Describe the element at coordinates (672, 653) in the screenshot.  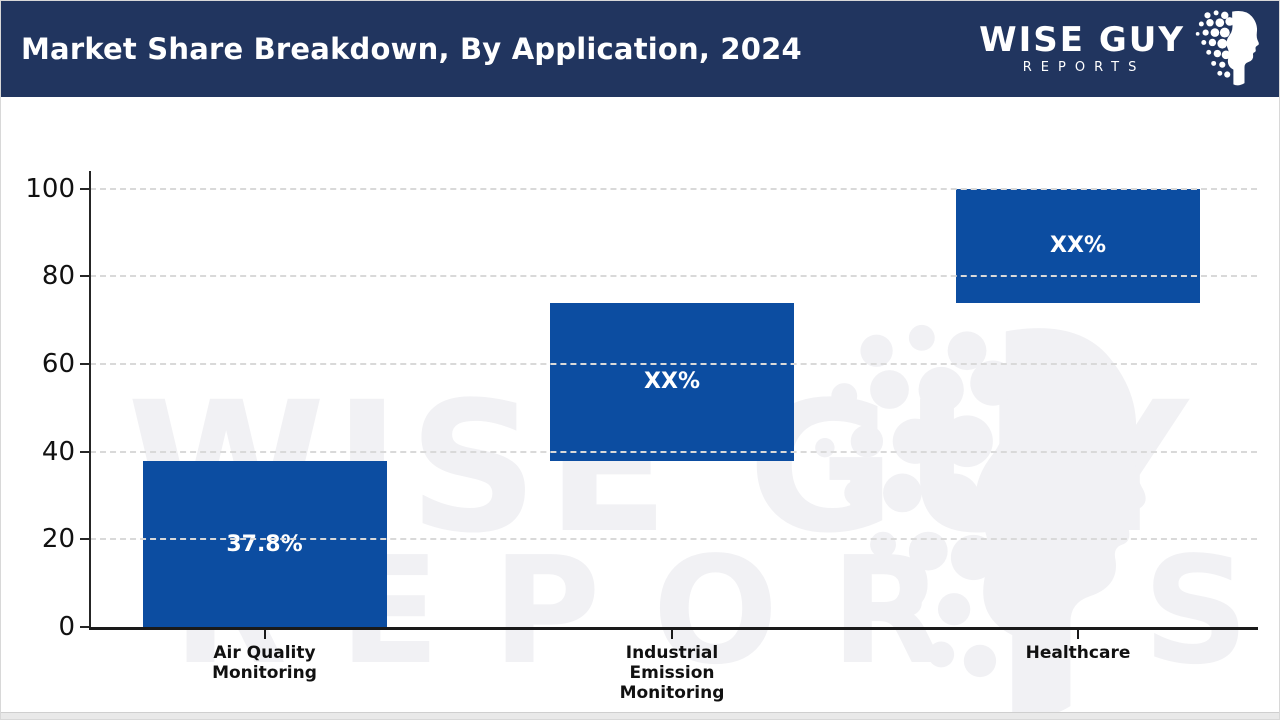
I see `x-category-label-line: Industrial` at that location.